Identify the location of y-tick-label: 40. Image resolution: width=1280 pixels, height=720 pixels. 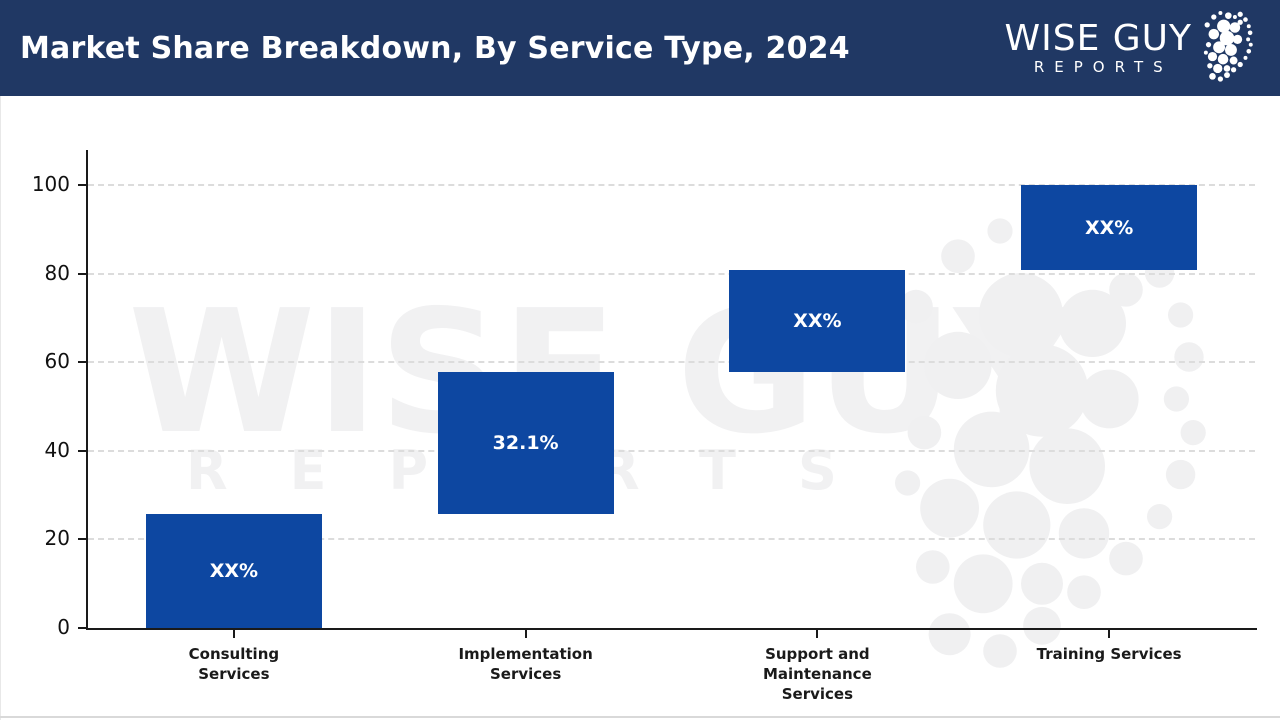
(57, 449).